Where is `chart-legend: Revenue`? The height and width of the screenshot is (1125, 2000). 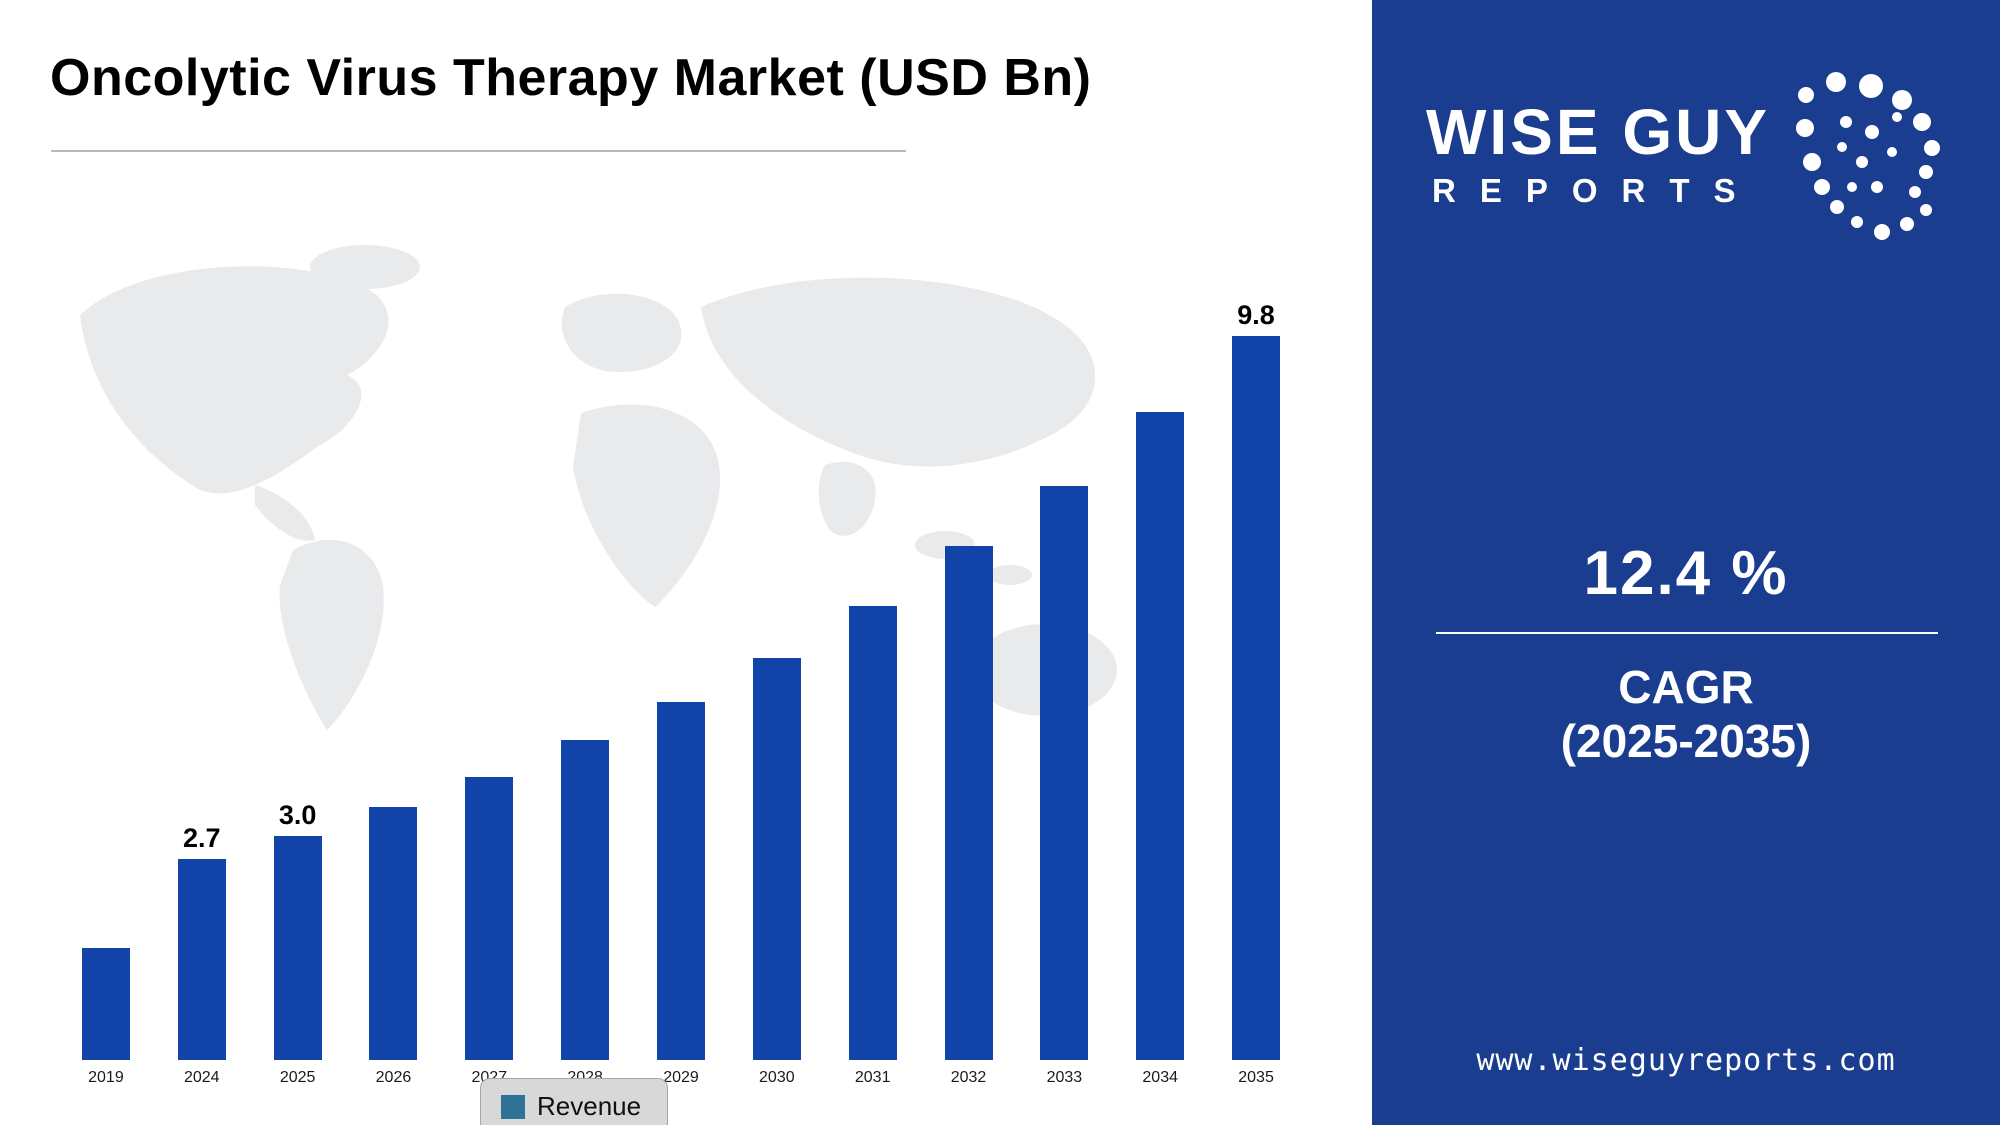
chart-legend: Revenue is located at coordinates (574, 1101).